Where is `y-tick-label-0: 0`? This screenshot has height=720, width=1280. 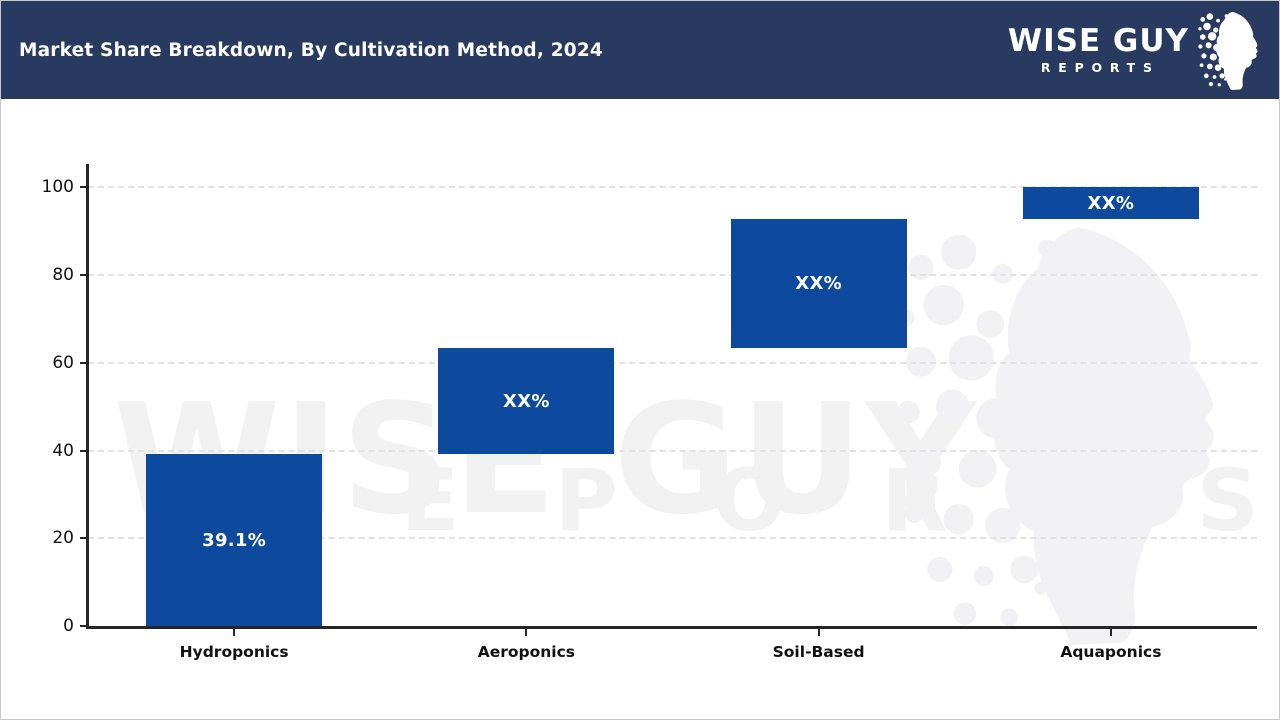 y-tick-label-0: 0 is located at coordinates (68, 626).